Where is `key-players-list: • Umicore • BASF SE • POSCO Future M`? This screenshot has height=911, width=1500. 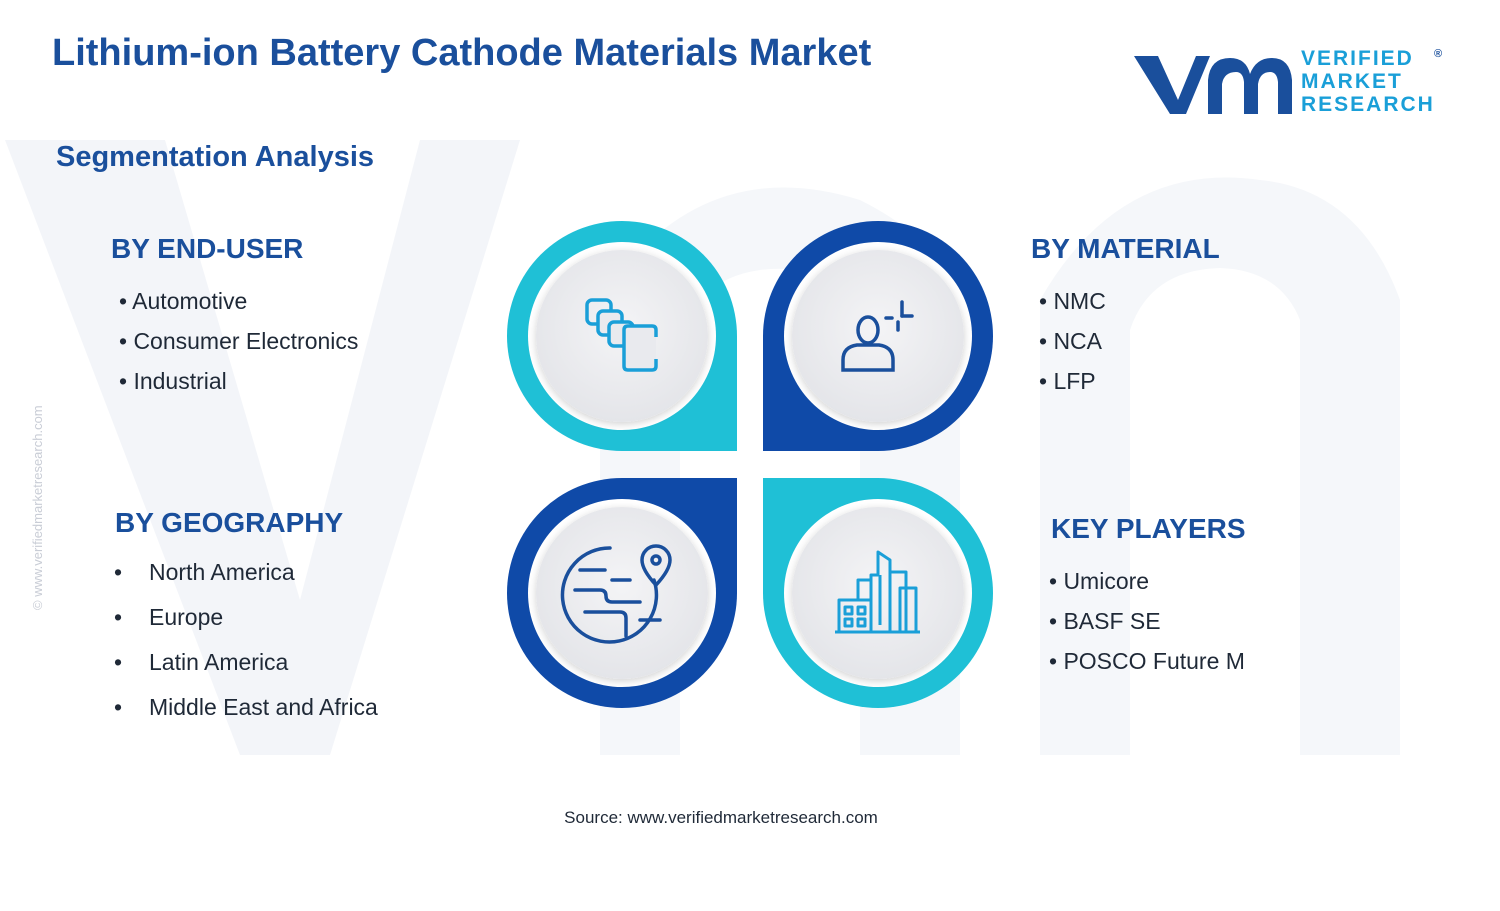
key-players-list: • Umicore • BASF SE • POSCO Future M is located at coordinates (1147, 628).